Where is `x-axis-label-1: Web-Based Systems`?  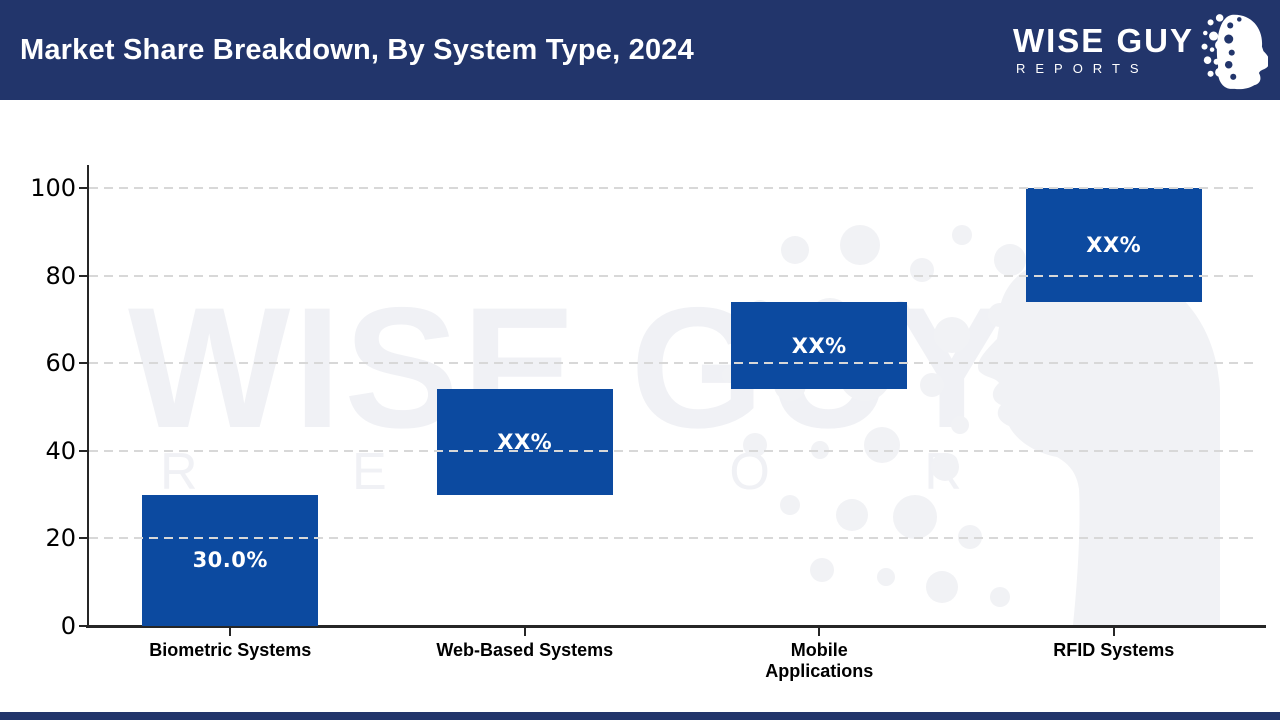
x-axis-label-1: Web-Based Systems is located at coordinates (525, 650).